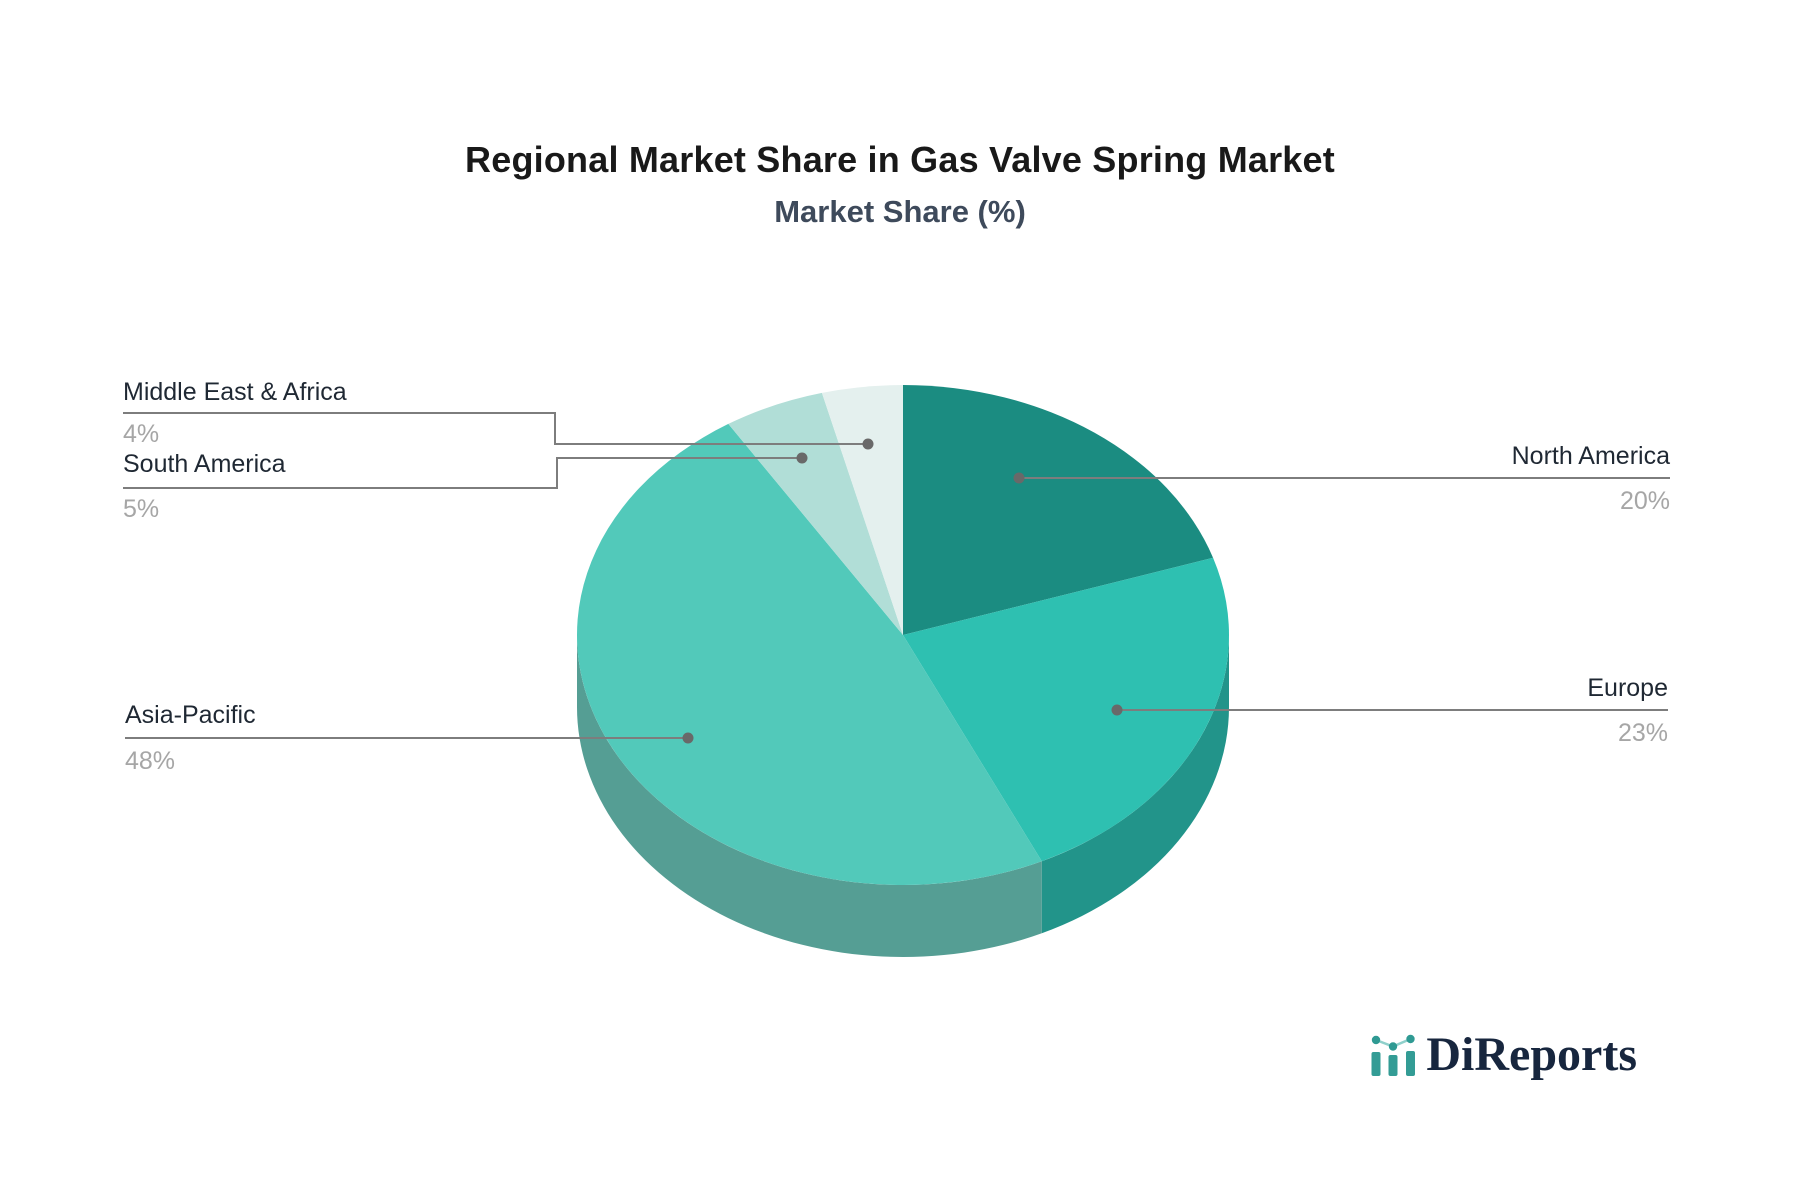  What do you see at coordinates (868, 444) in the screenshot?
I see `leader-dot-middle-east-africa` at bounding box center [868, 444].